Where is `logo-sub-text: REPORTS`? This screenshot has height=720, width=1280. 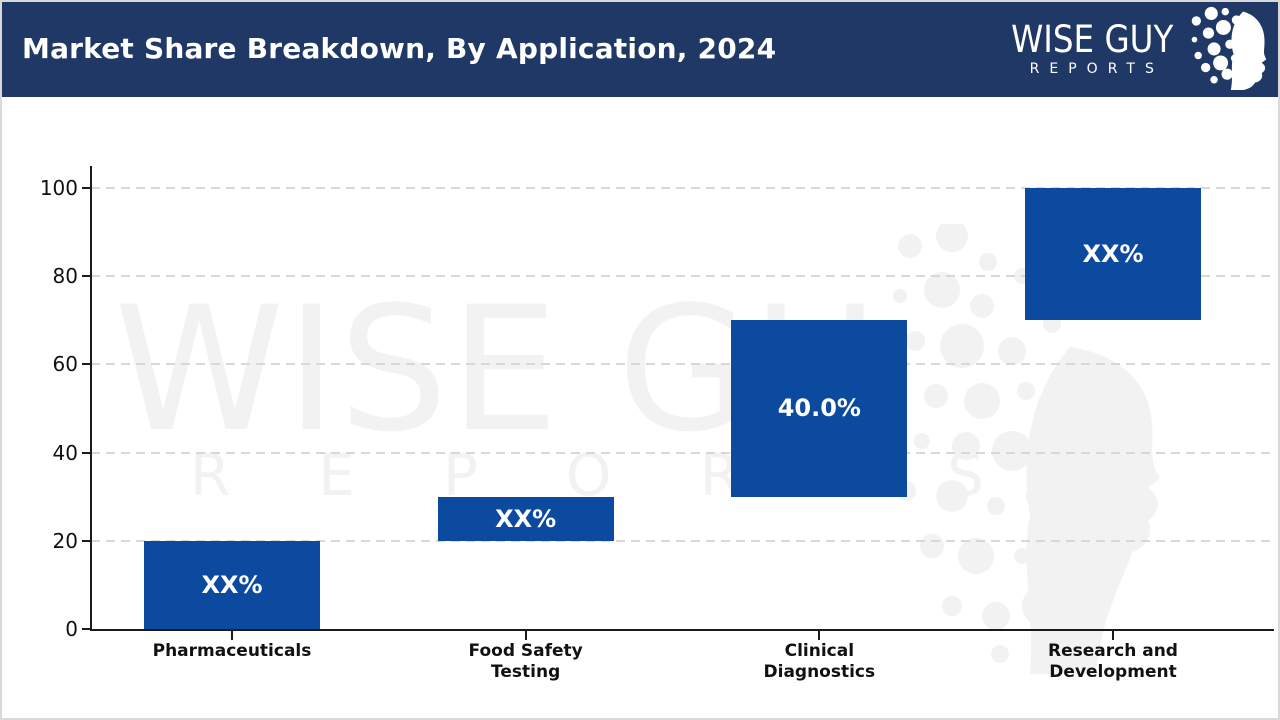
logo-sub-text: REPORTS is located at coordinates (1096, 68).